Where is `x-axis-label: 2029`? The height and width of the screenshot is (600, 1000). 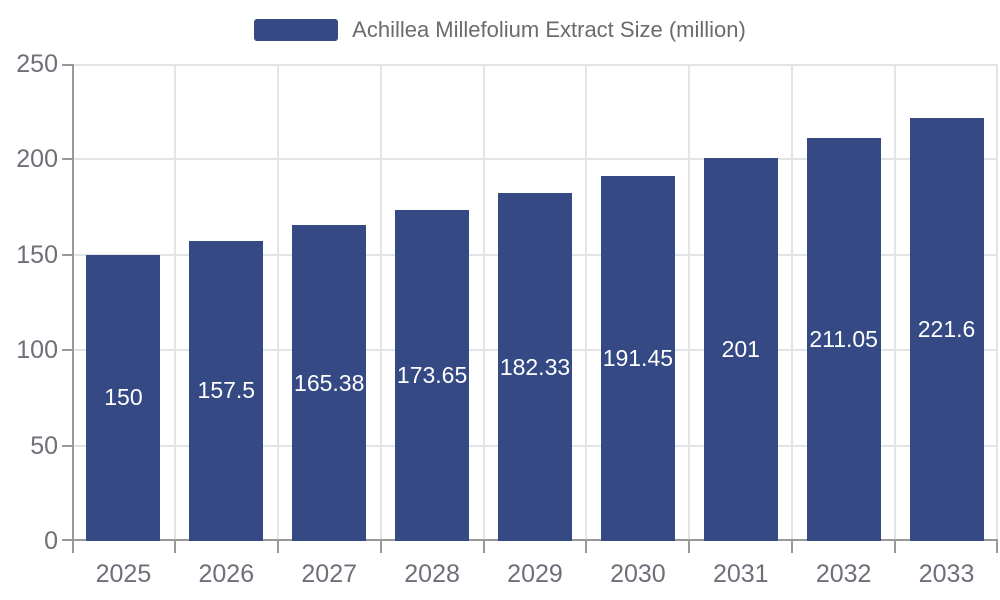 x-axis-label: 2029 is located at coordinates (535, 574).